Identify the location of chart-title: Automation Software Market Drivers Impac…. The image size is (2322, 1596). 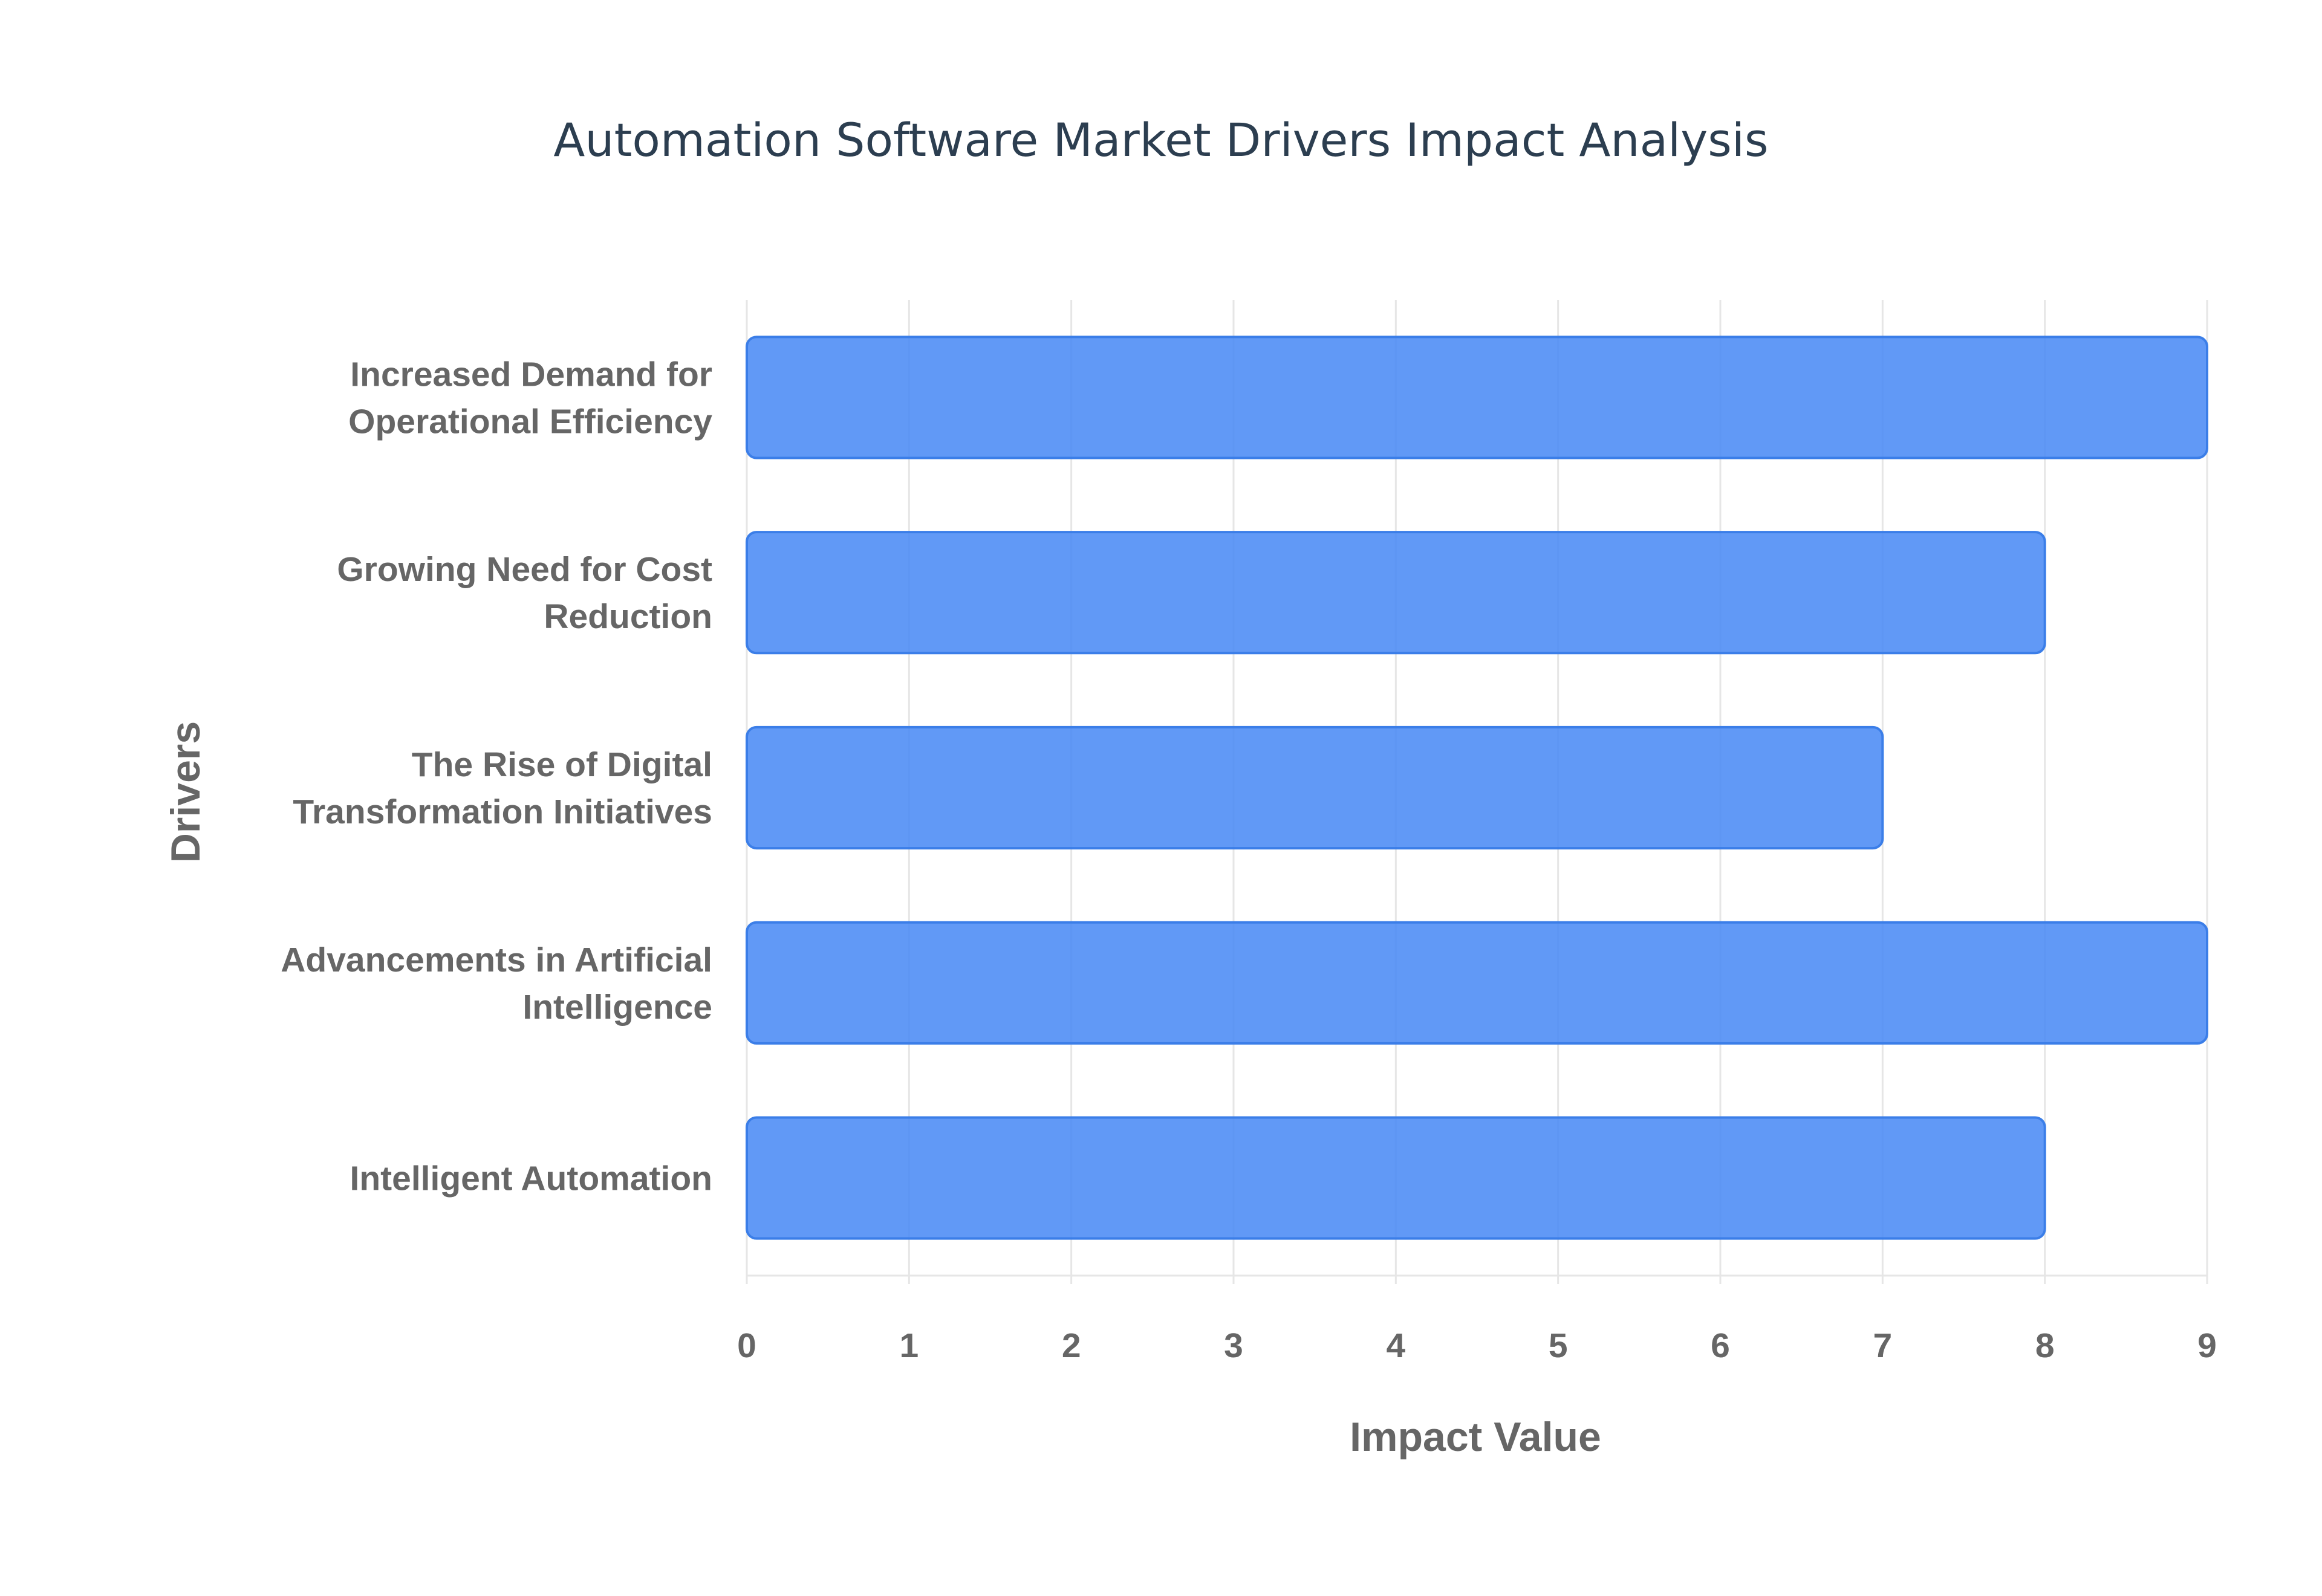
(1160, 140).